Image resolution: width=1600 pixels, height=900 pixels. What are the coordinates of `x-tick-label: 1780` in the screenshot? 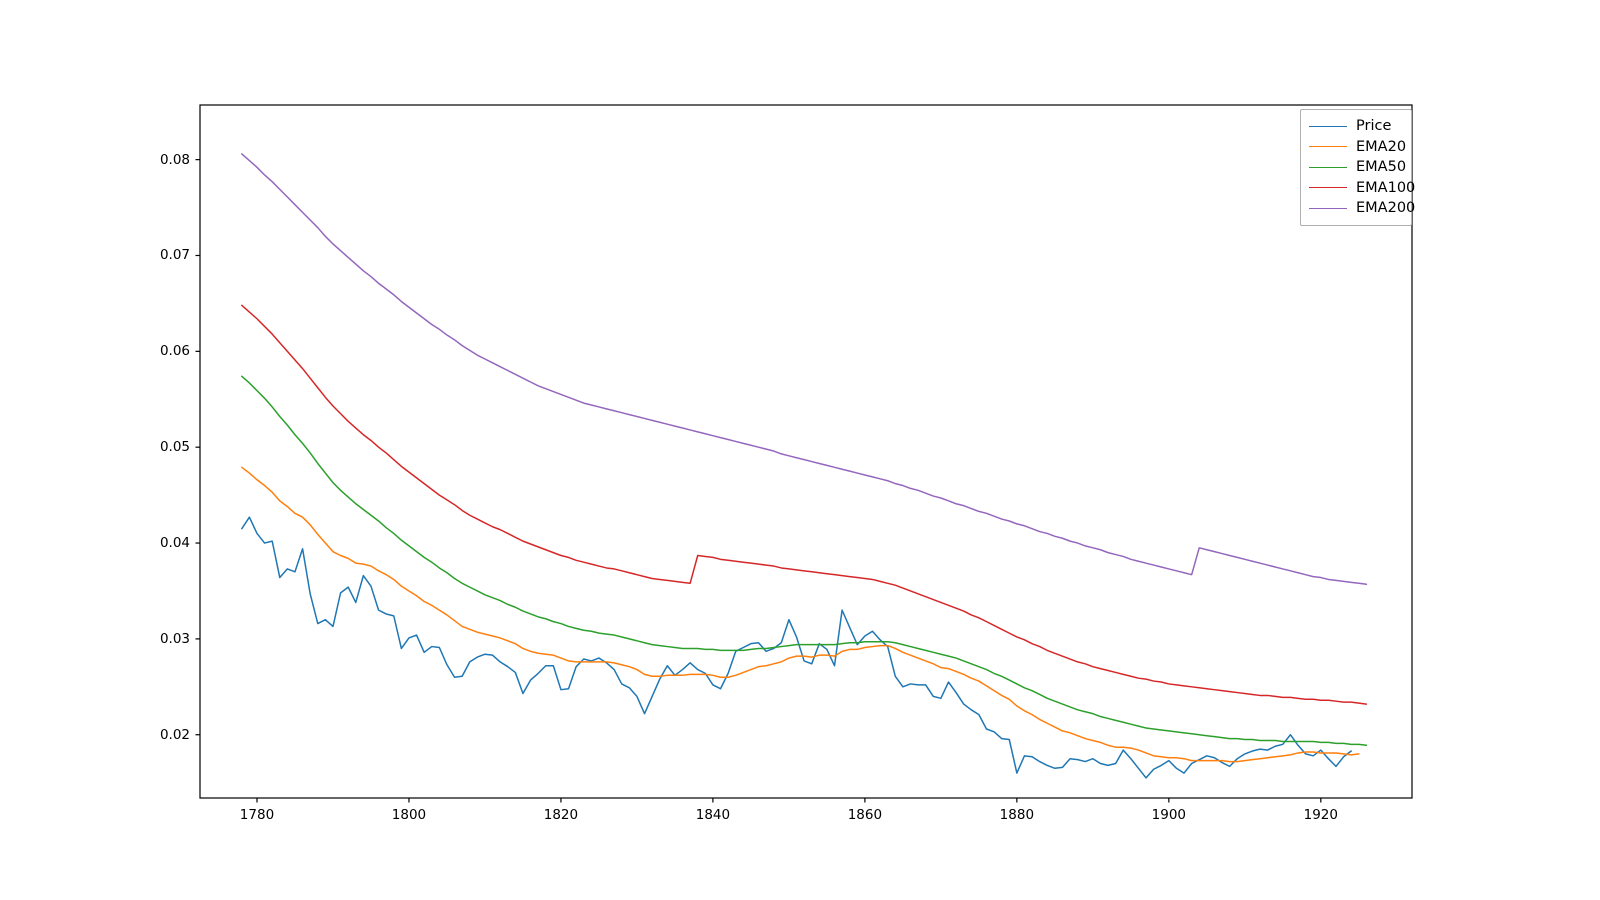 It's located at (257, 815).